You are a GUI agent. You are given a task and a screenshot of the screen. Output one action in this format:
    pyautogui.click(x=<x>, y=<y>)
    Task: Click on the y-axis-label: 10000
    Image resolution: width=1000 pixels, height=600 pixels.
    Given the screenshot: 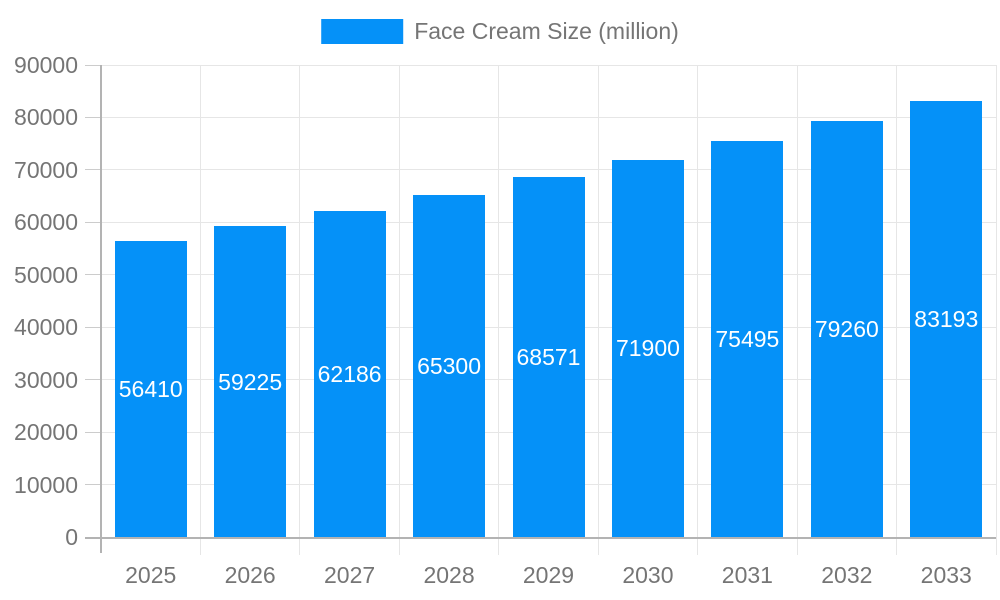 What is the action you would take?
    pyautogui.click(x=46, y=484)
    